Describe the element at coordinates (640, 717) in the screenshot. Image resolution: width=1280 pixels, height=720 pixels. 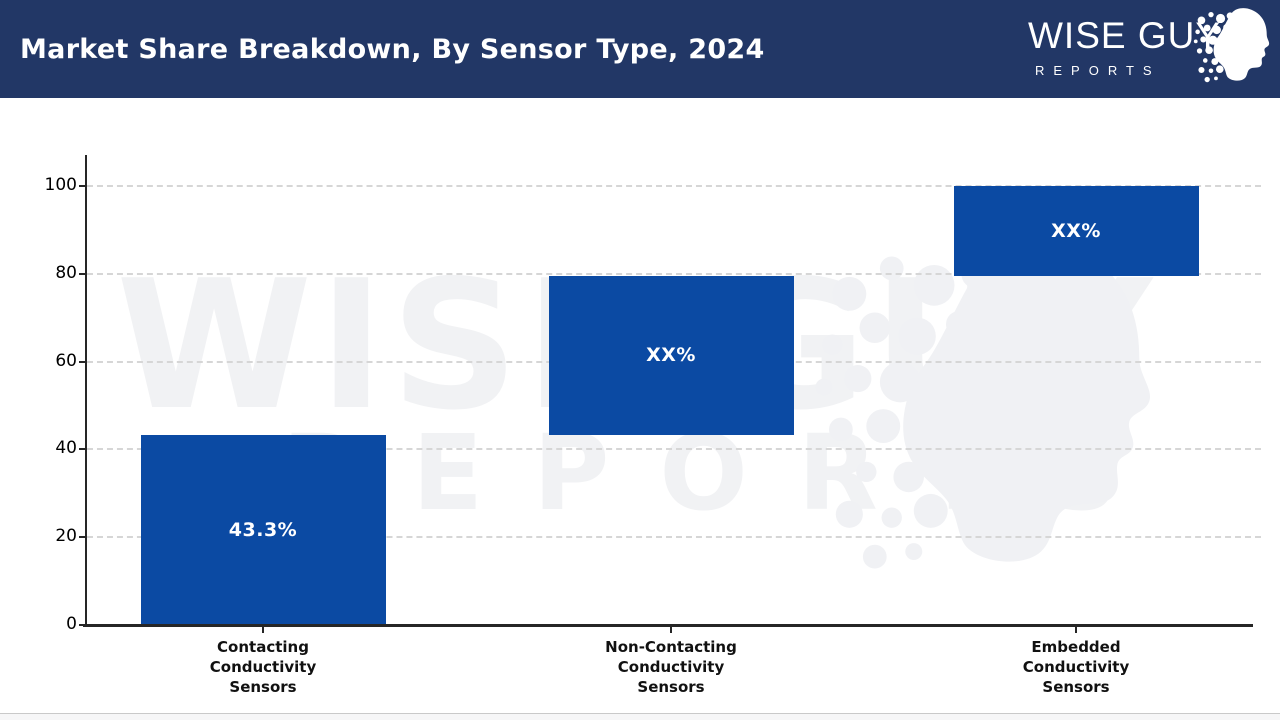
I see `bottom-band` at that location.